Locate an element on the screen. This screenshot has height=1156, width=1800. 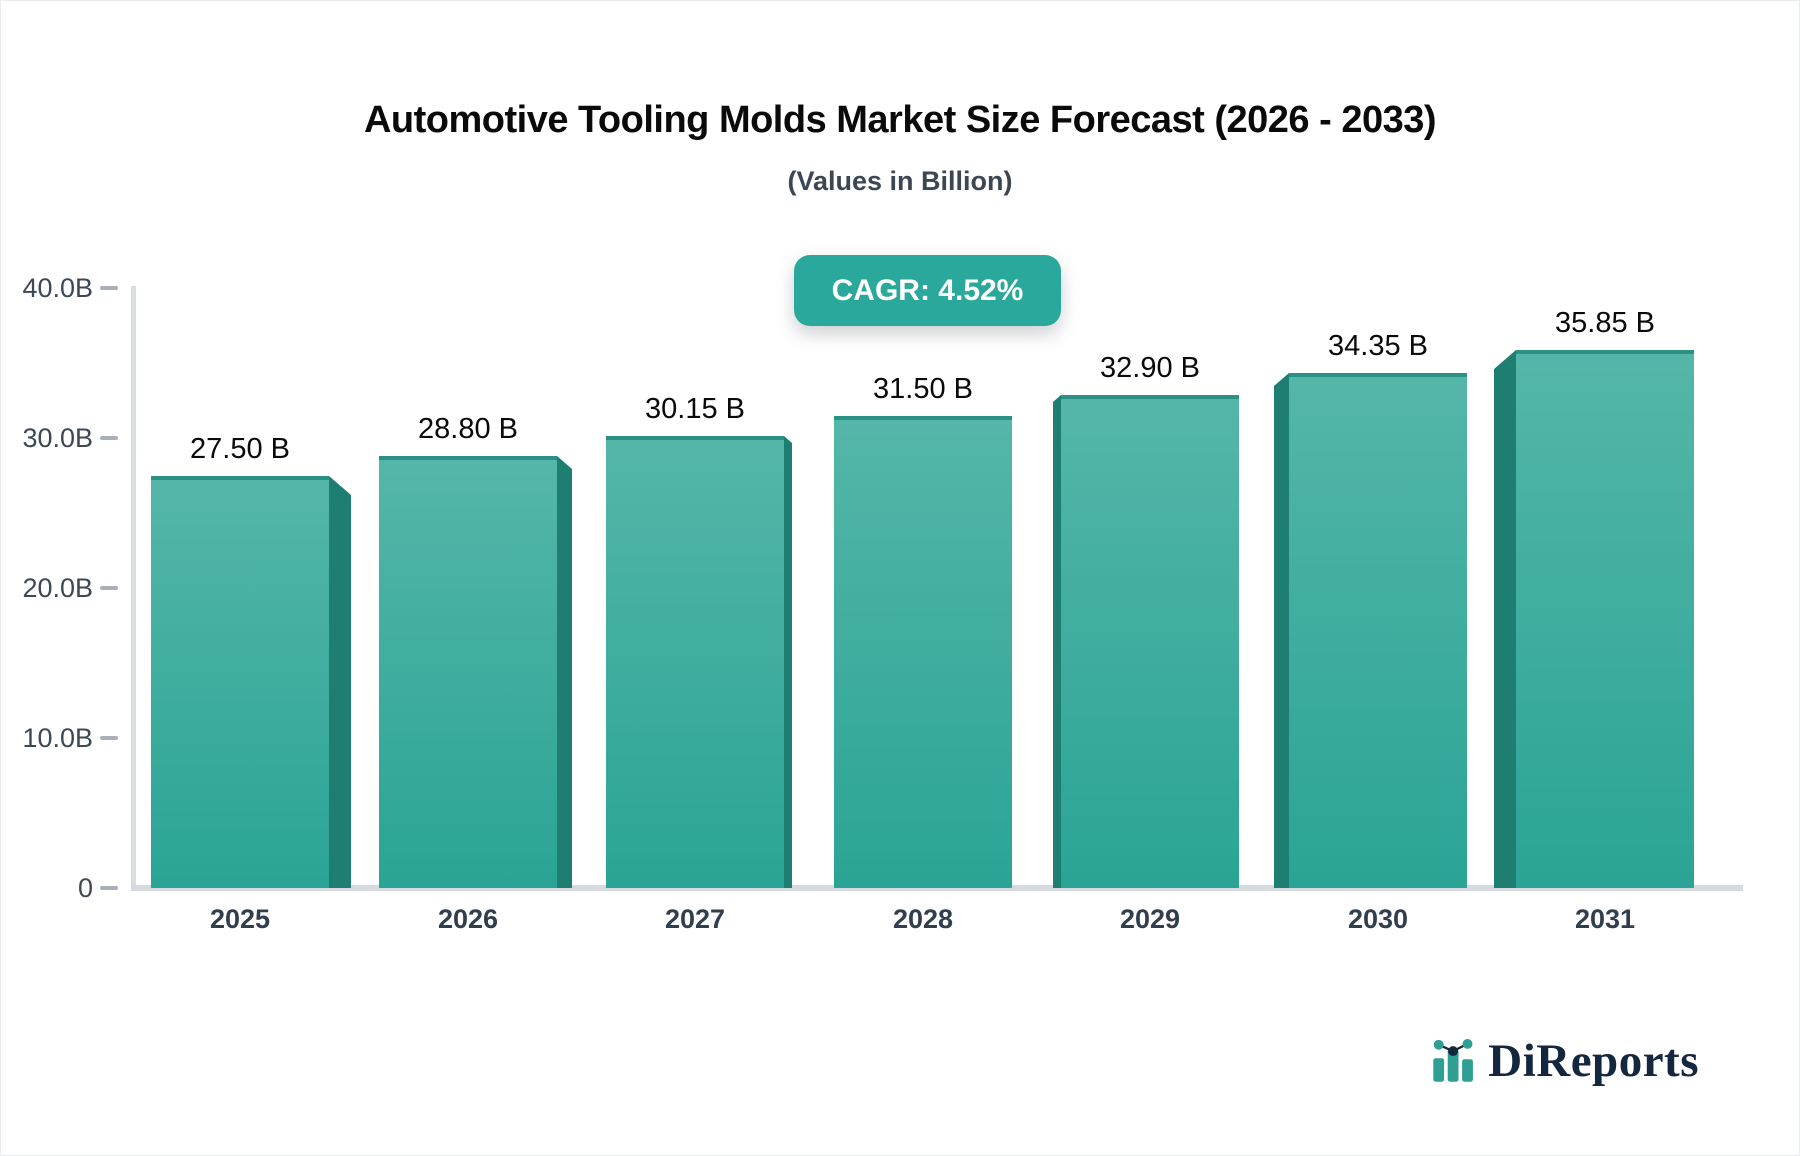
logo: DiReports is located at coordinates (1563, 1061).